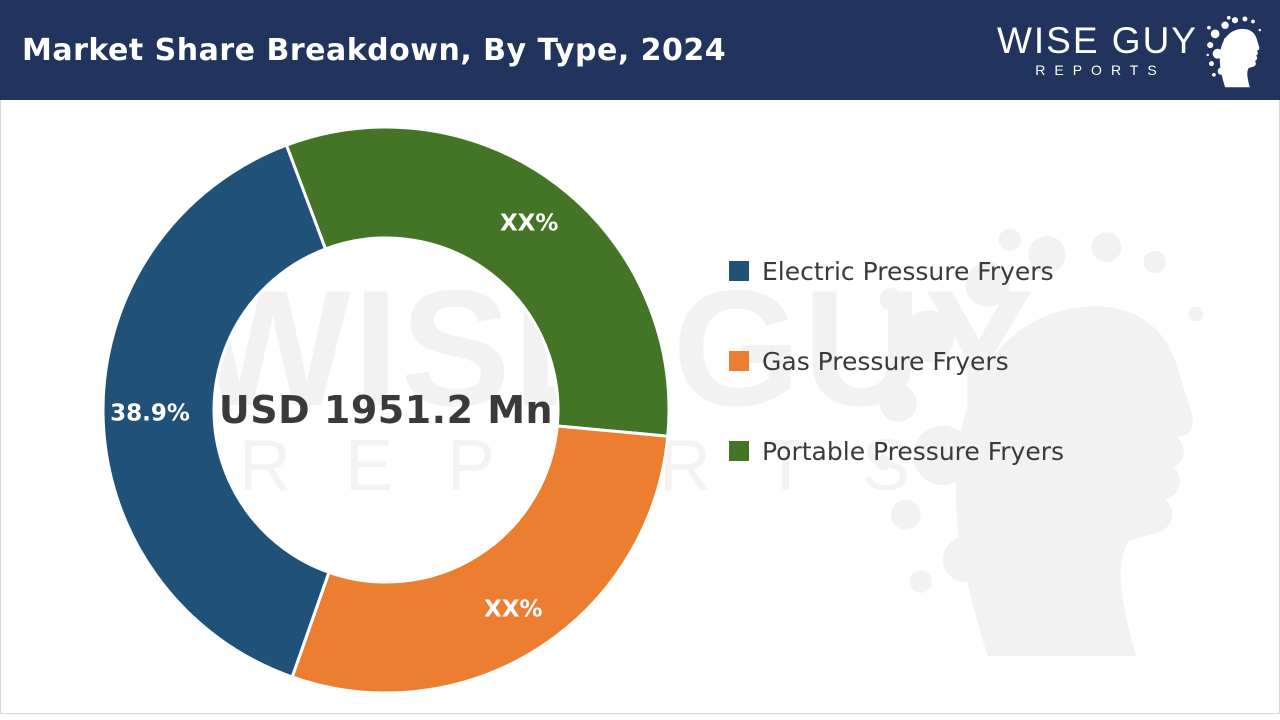 The height and width of the screenshot is (720, 1280). I want to click on donut-center-label: USD 1951.2 Mn, so click(386, 410).